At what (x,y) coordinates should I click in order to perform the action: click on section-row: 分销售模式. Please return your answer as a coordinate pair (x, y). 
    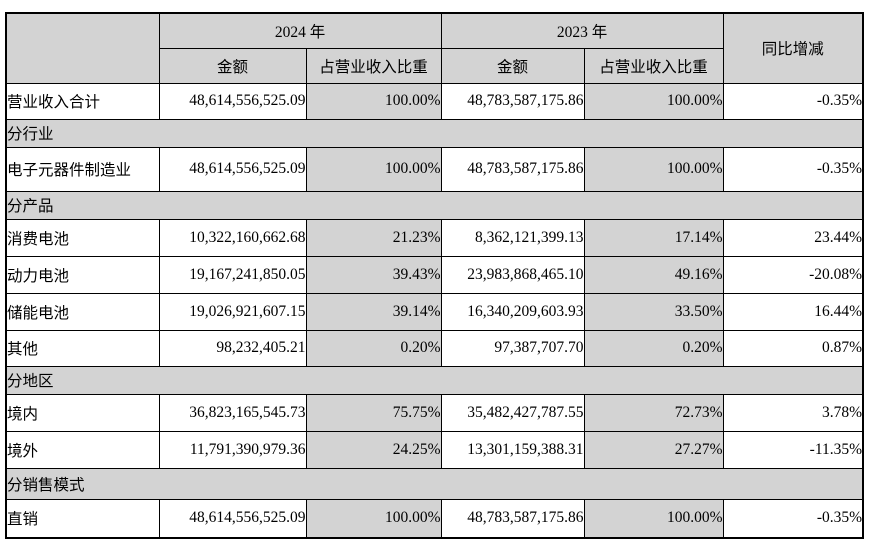
    Looking at the image, I should click on (434, 483).